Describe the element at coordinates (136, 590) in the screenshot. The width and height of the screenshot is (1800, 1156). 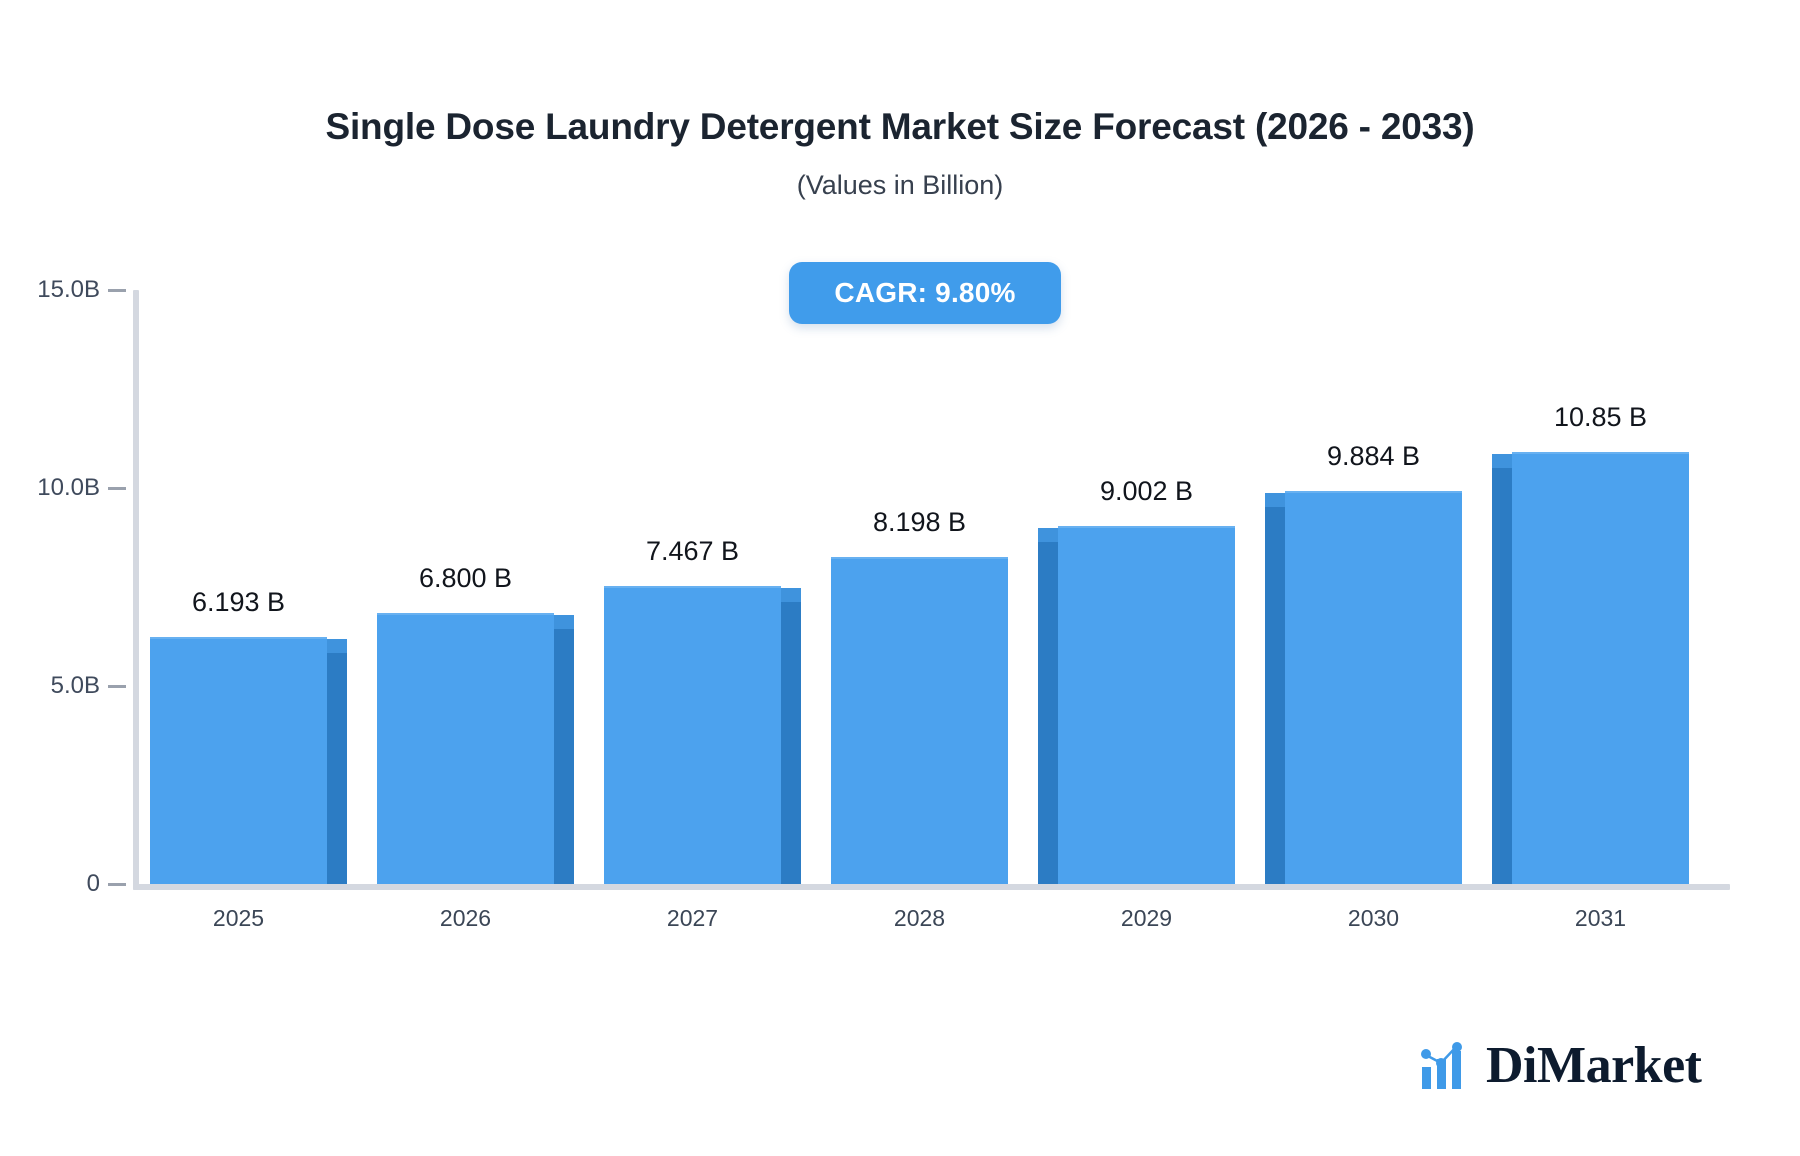
I see `y-axis-line` at that location.